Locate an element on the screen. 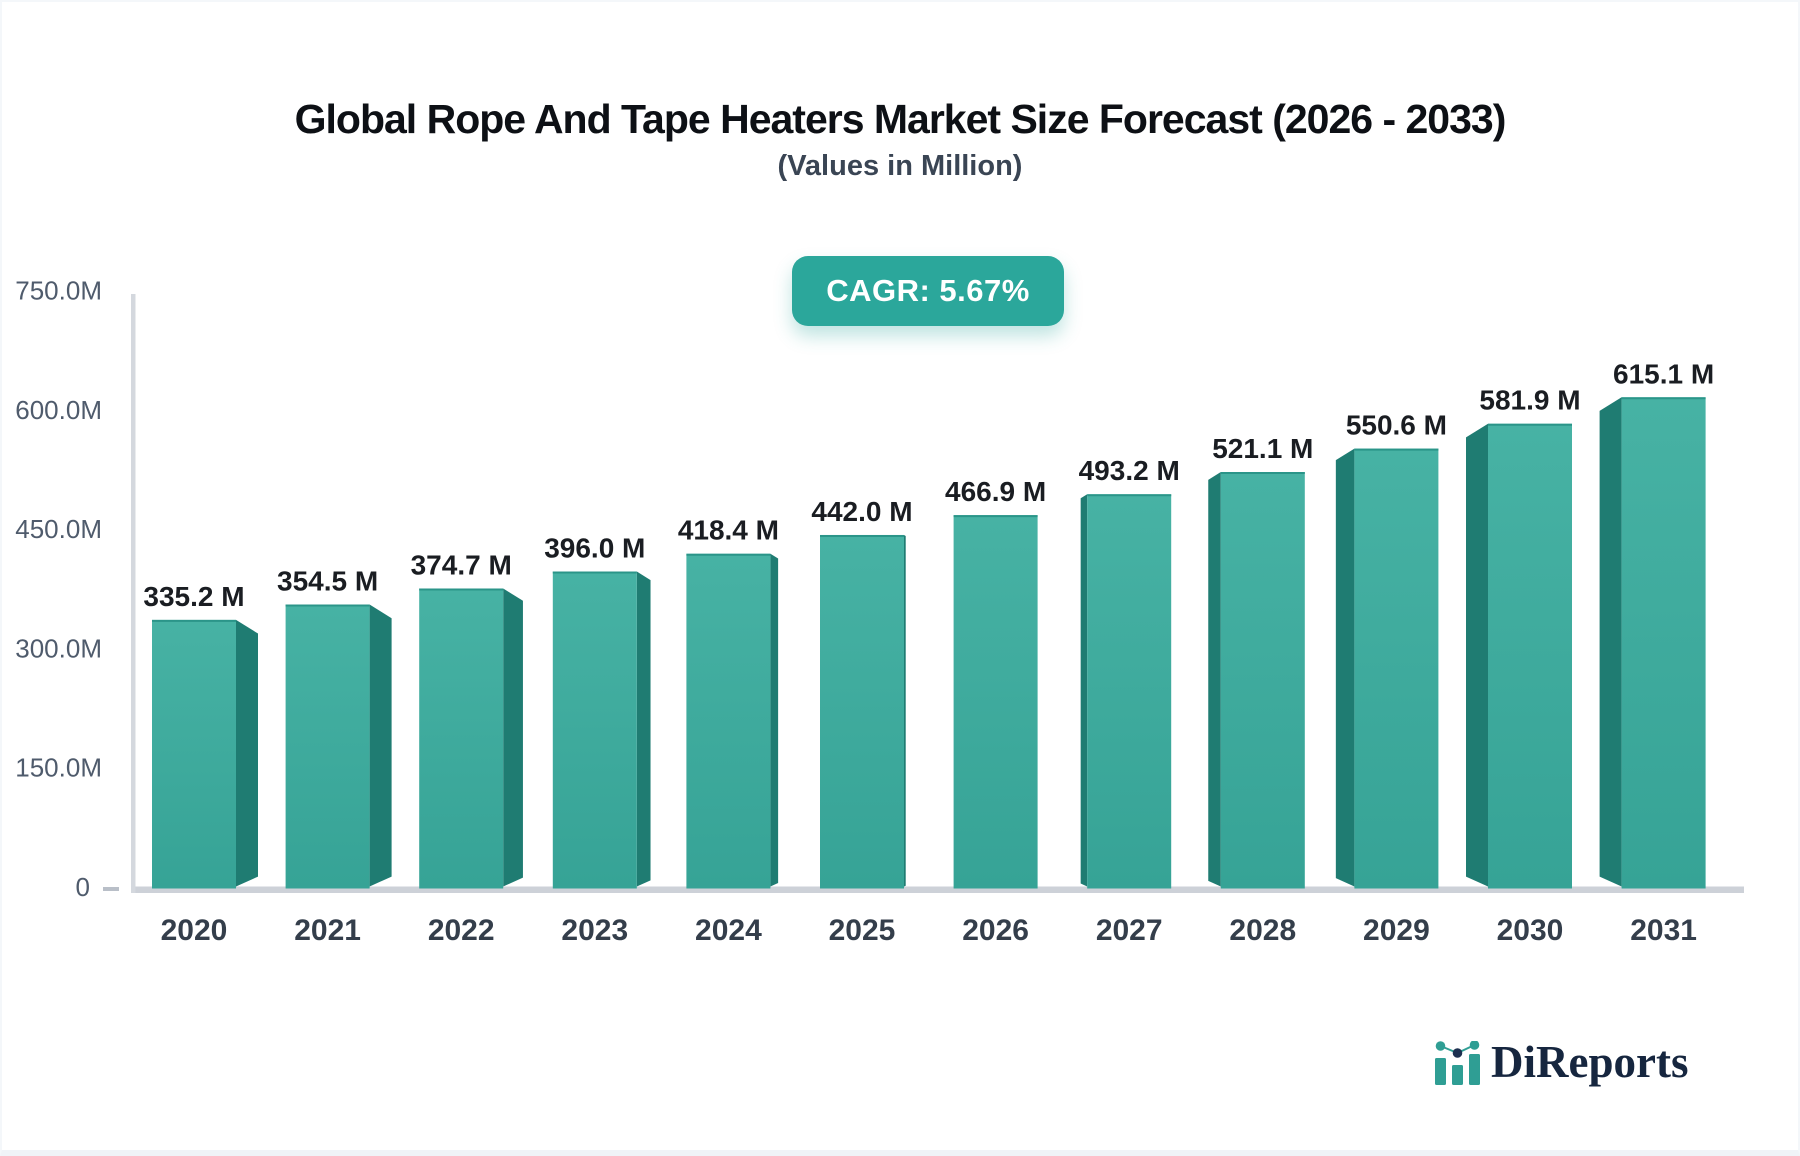 The height and width of the screenshot is (1156, 1800). direports-logo: DiReports is located at coordinates (1561, 1062).